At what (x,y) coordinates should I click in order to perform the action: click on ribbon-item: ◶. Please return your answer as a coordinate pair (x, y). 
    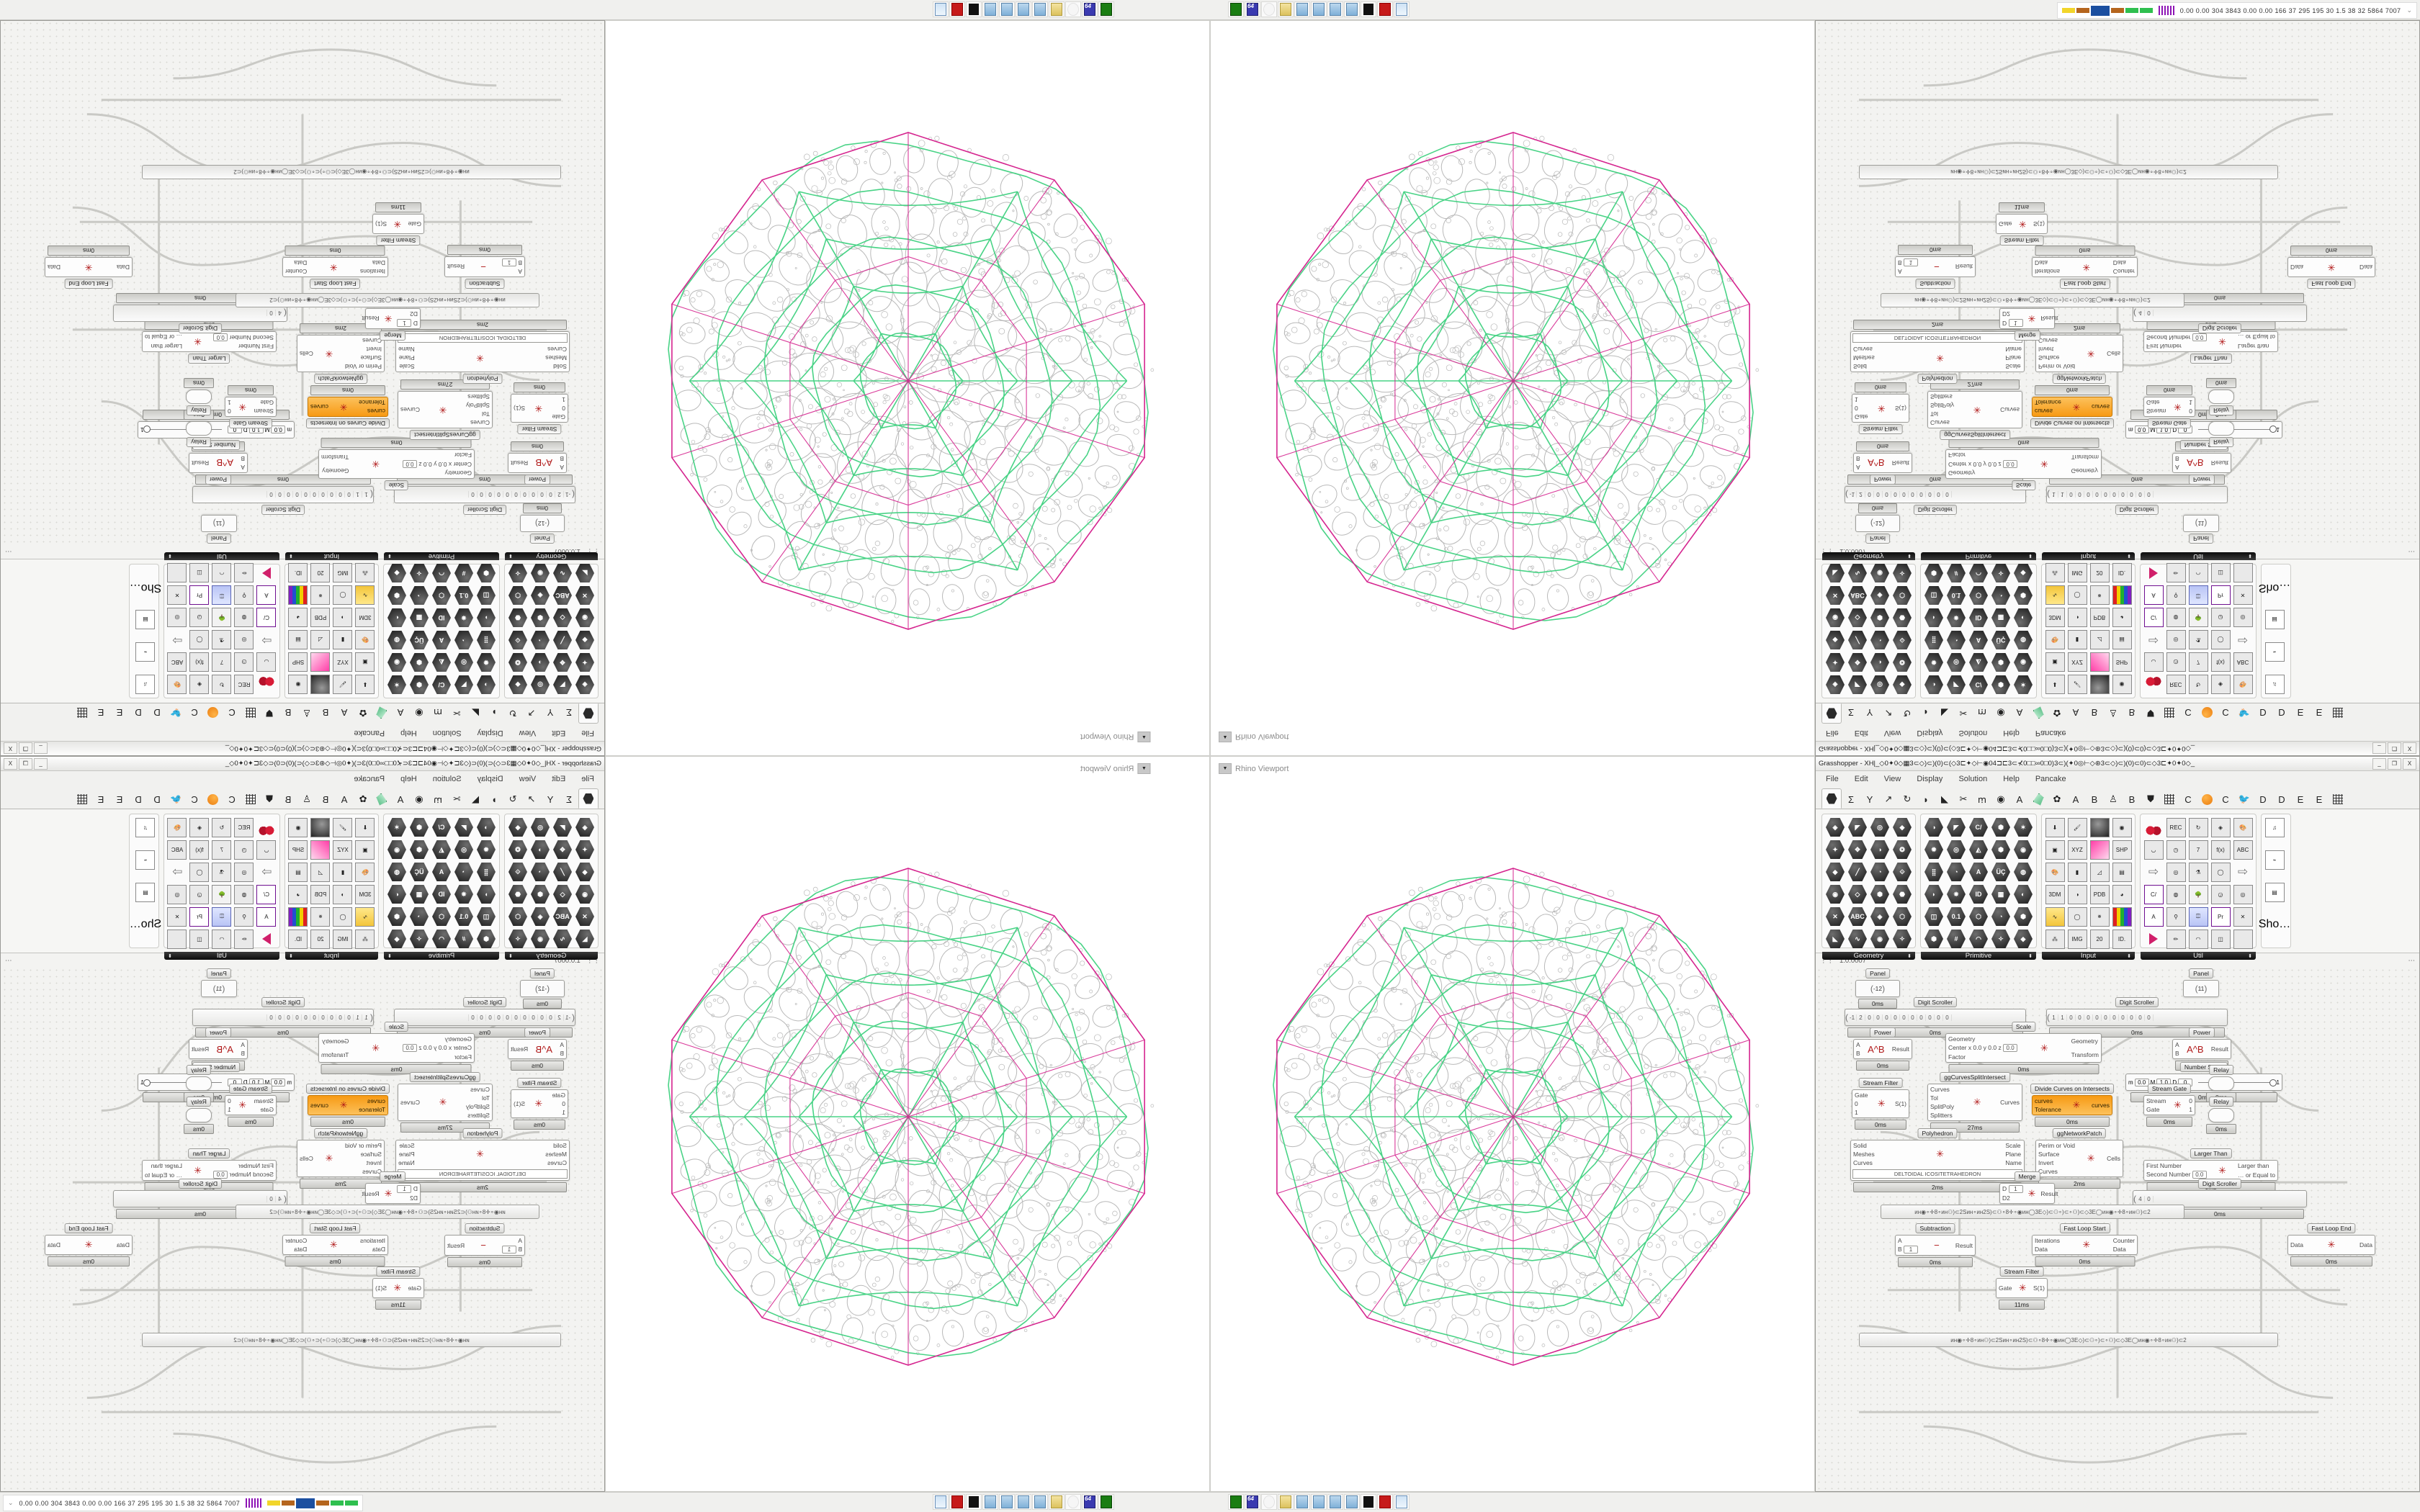
    Looking at the image, I should click on (2220, 618).